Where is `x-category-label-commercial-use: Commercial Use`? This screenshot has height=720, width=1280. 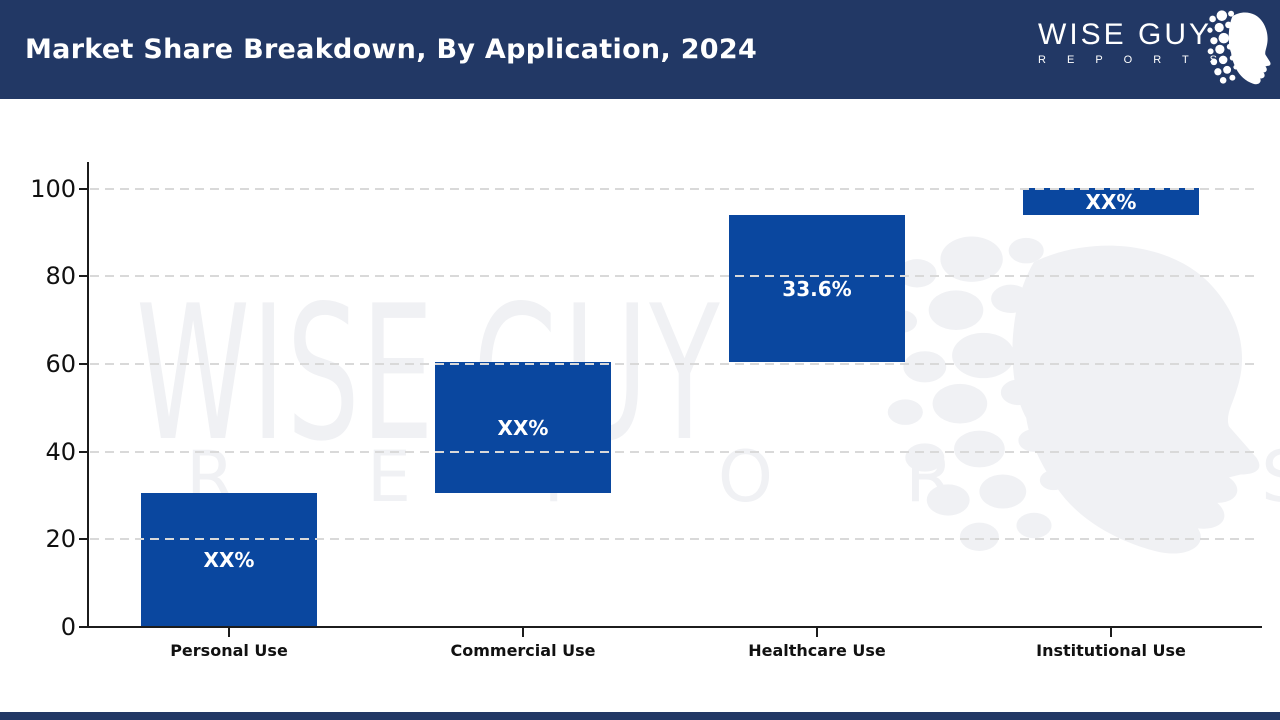 x-category-label-commercial-use: Commercial Use is located at coordinates (523, 650).